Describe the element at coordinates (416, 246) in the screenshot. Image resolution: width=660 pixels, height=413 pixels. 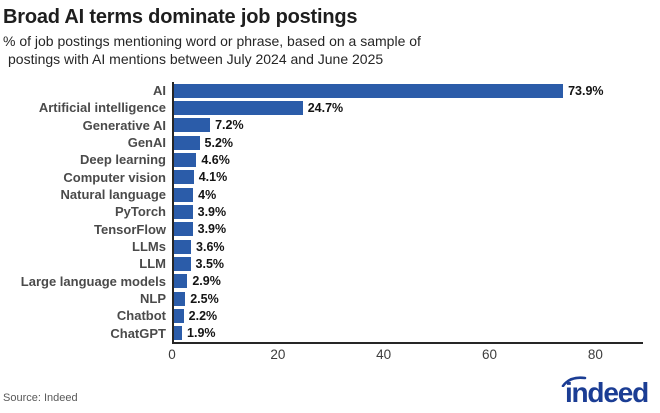
I see `bar-track: 3.6%` at that location.